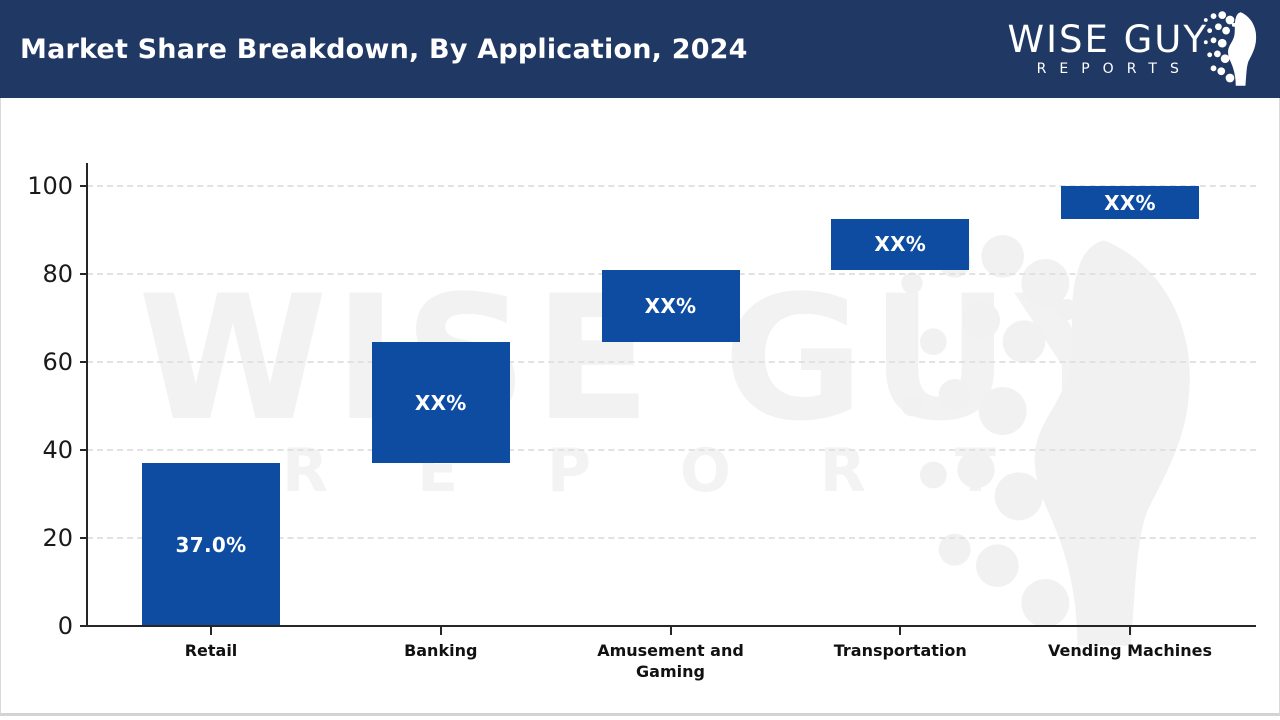 This screenshot has height=720, width=1280. I want to click on dotted-head-icon, so click(1230, 48).